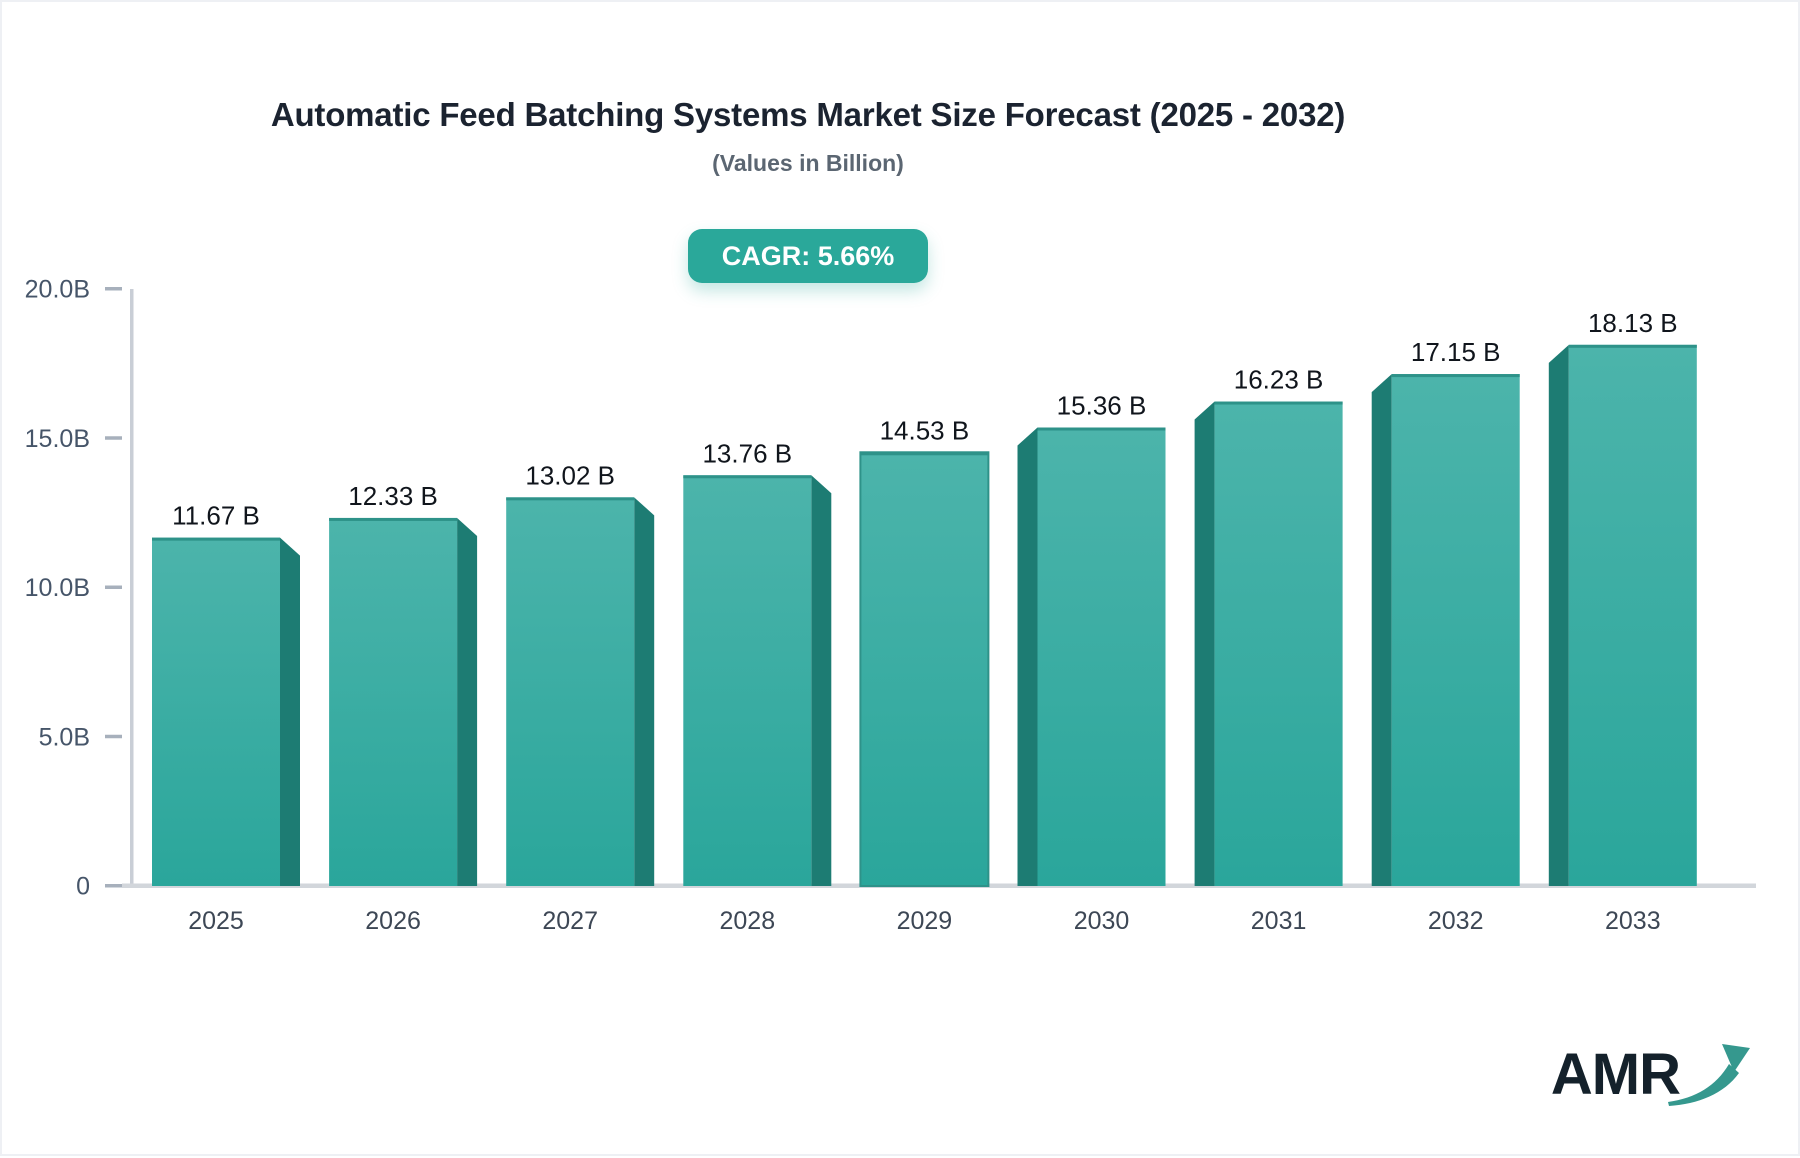 The width and height of the screenshot is (1800, 1158). What do you see at coordinates (1456, 352) in the screenshot?
I see `bar-value-label: 17.15 B` at bounding box center [1456, 352].